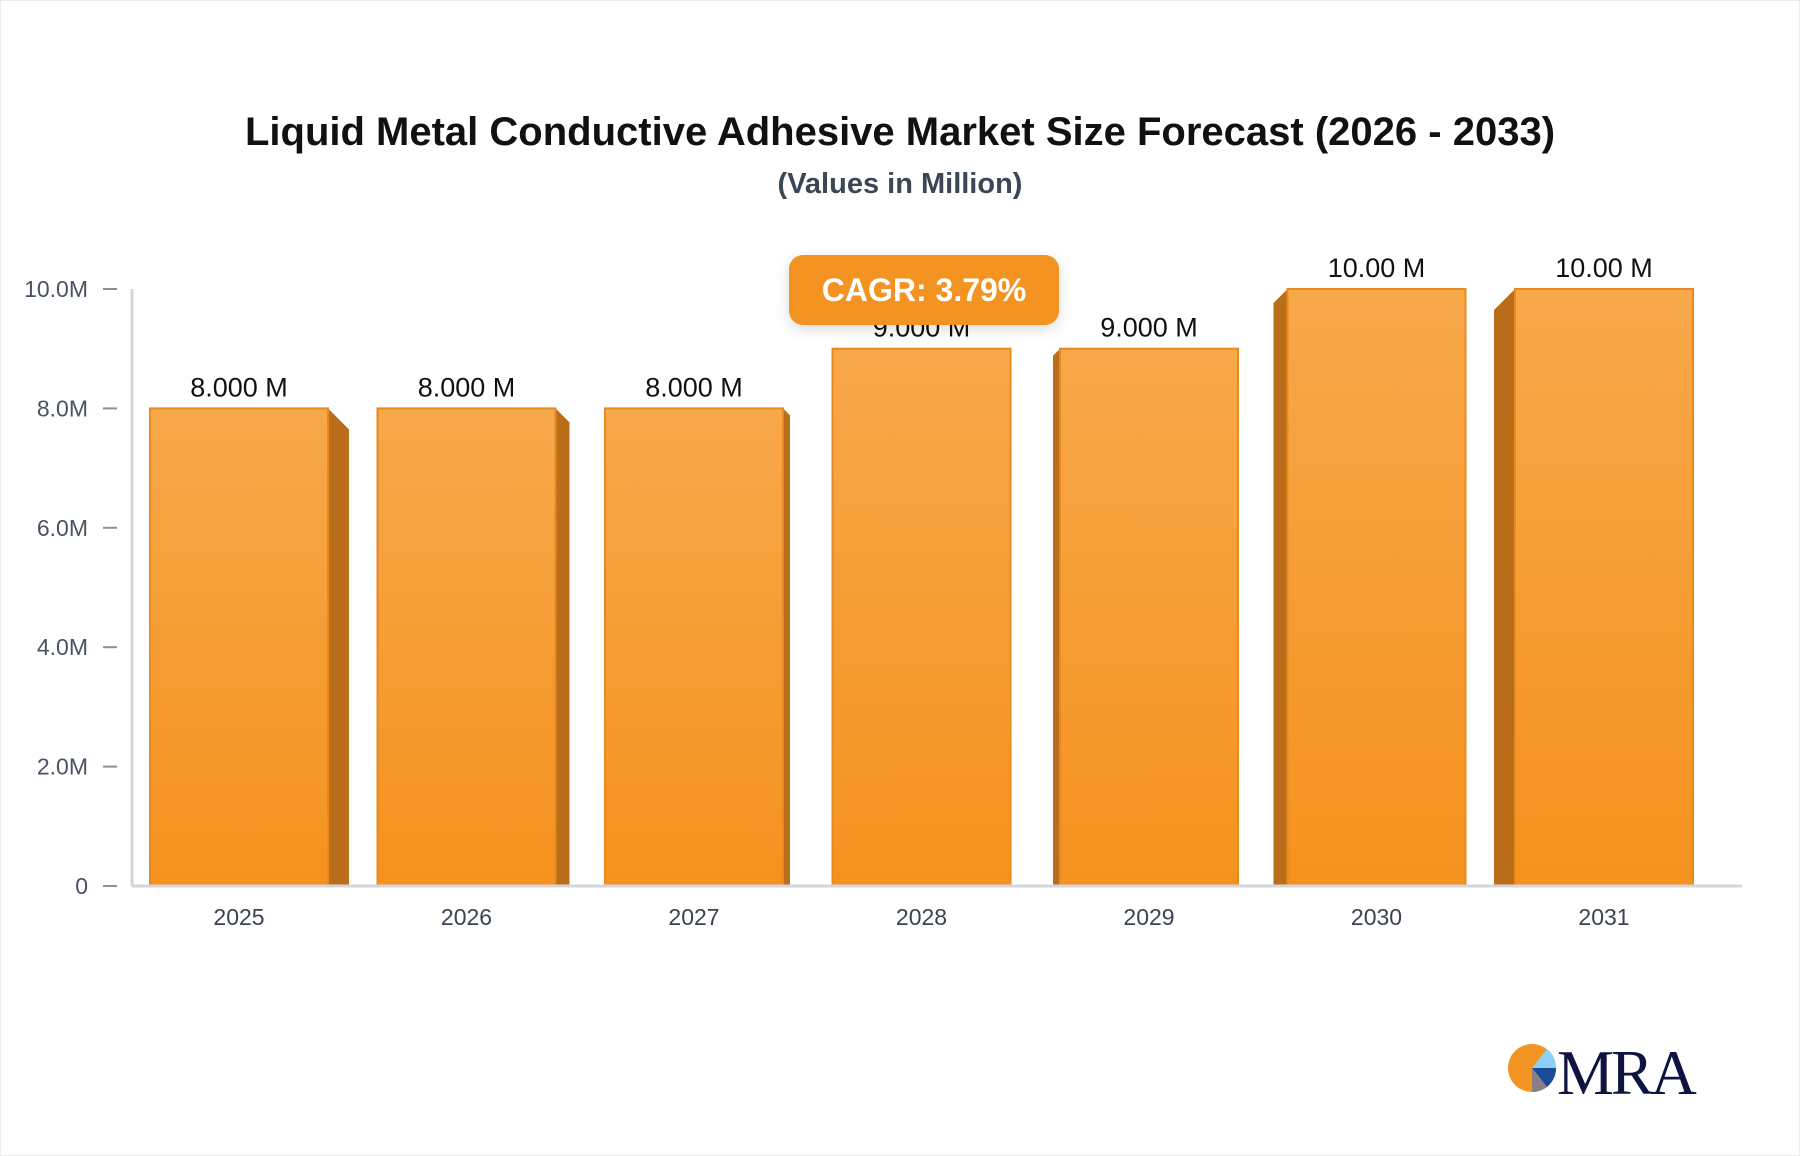  Describe the element at coordinates (62, 767) in the screenshot. I see `y-tick-label: 2.0M` at that location.